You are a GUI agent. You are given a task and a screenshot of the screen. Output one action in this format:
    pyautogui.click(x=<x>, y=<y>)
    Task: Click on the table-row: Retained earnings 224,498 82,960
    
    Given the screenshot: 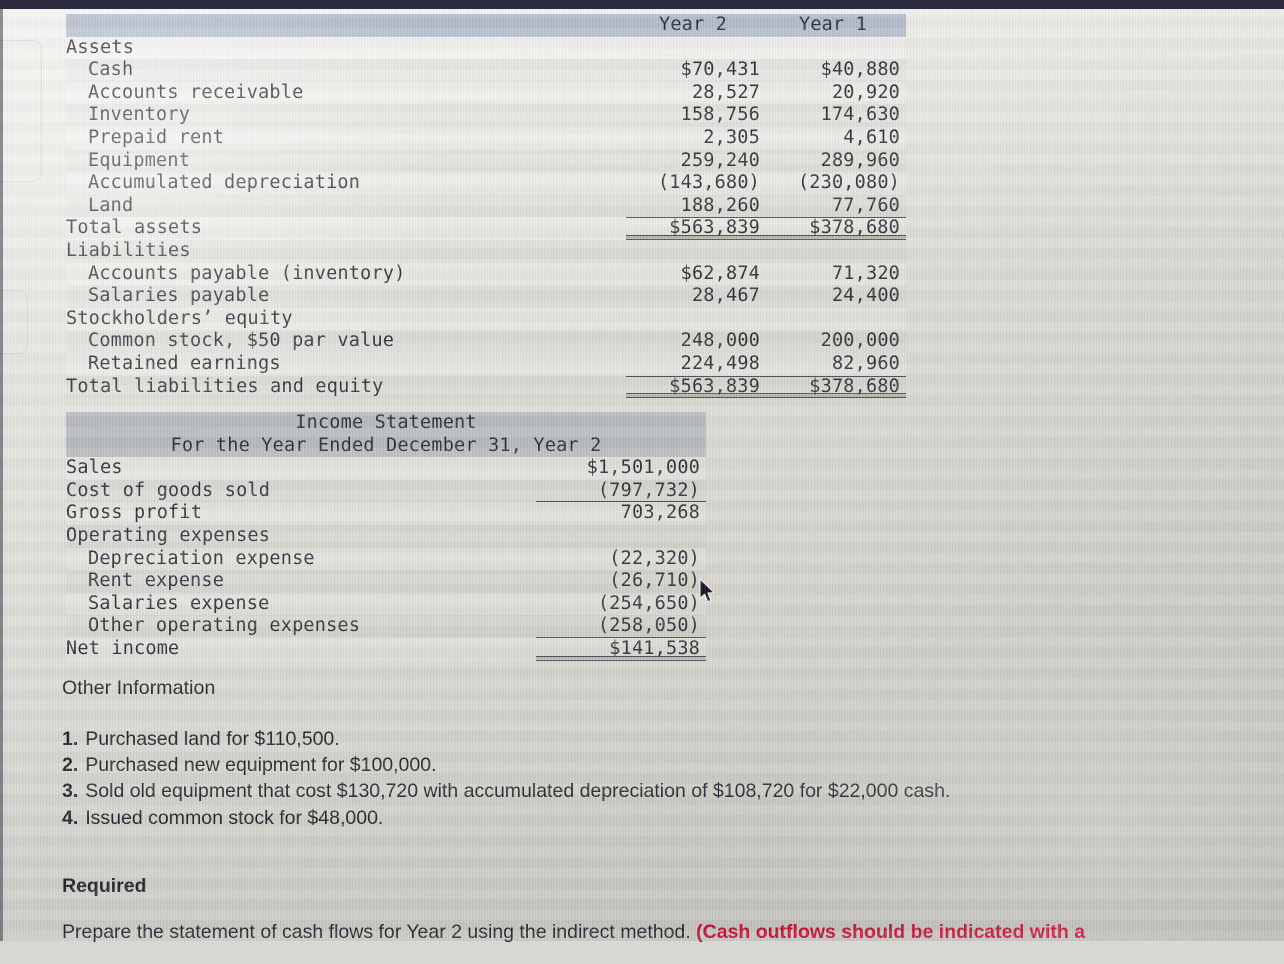 What is the action you would take?
    pyautogui.click(x=486, y=364)
    